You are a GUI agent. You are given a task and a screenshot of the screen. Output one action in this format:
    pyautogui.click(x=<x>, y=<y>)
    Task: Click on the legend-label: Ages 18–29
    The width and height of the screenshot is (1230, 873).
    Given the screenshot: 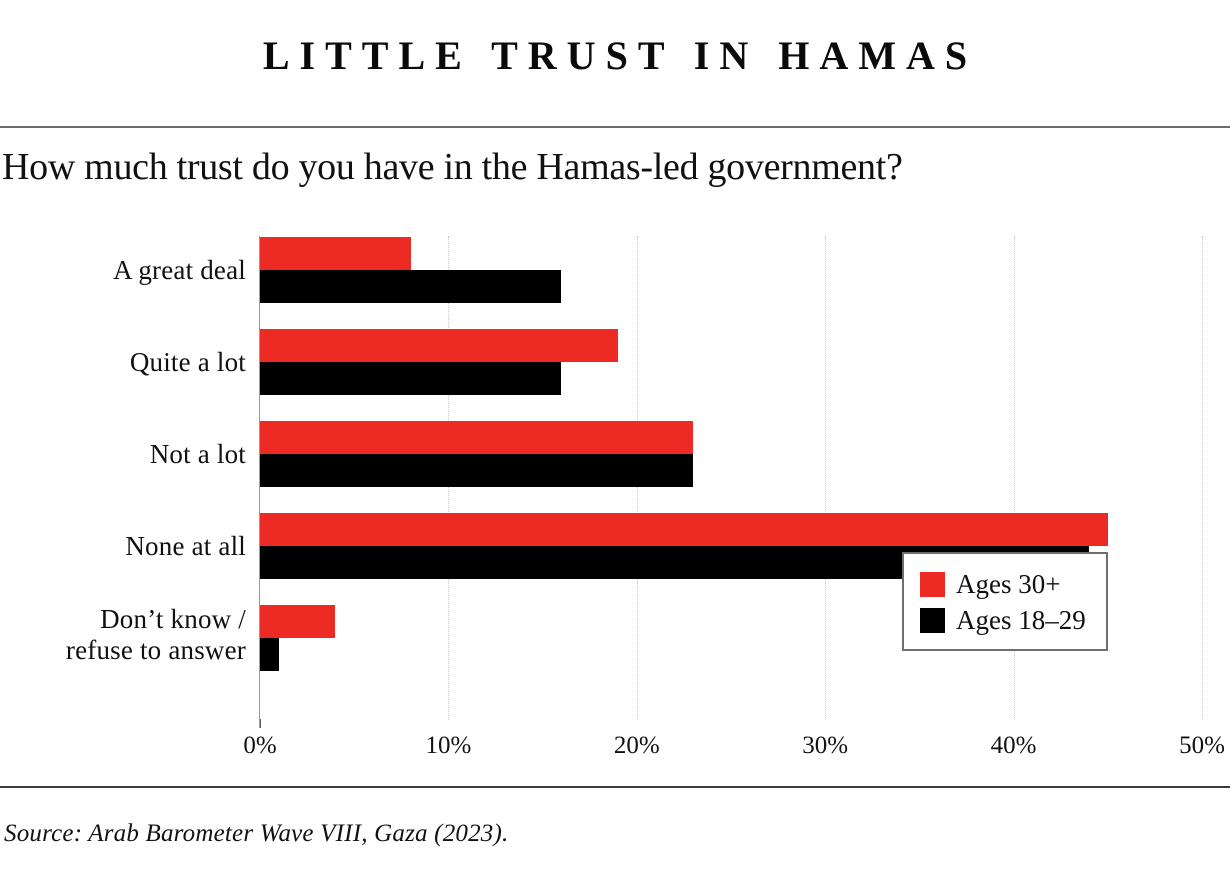 What is the action you would take?
    pyautogui.click(x=1021, y=620)
    